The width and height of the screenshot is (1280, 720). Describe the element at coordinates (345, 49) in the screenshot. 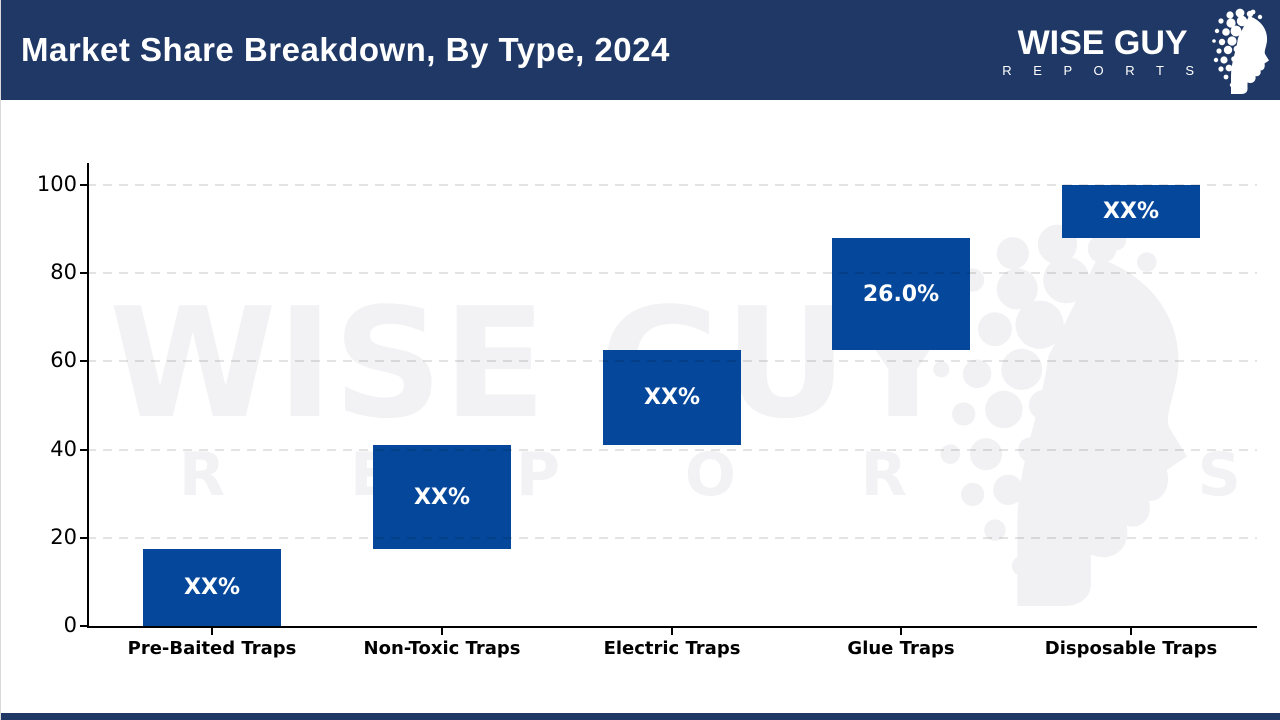

I see `chart-title: Market Share Breakdown, By Type, 2024` at that location.